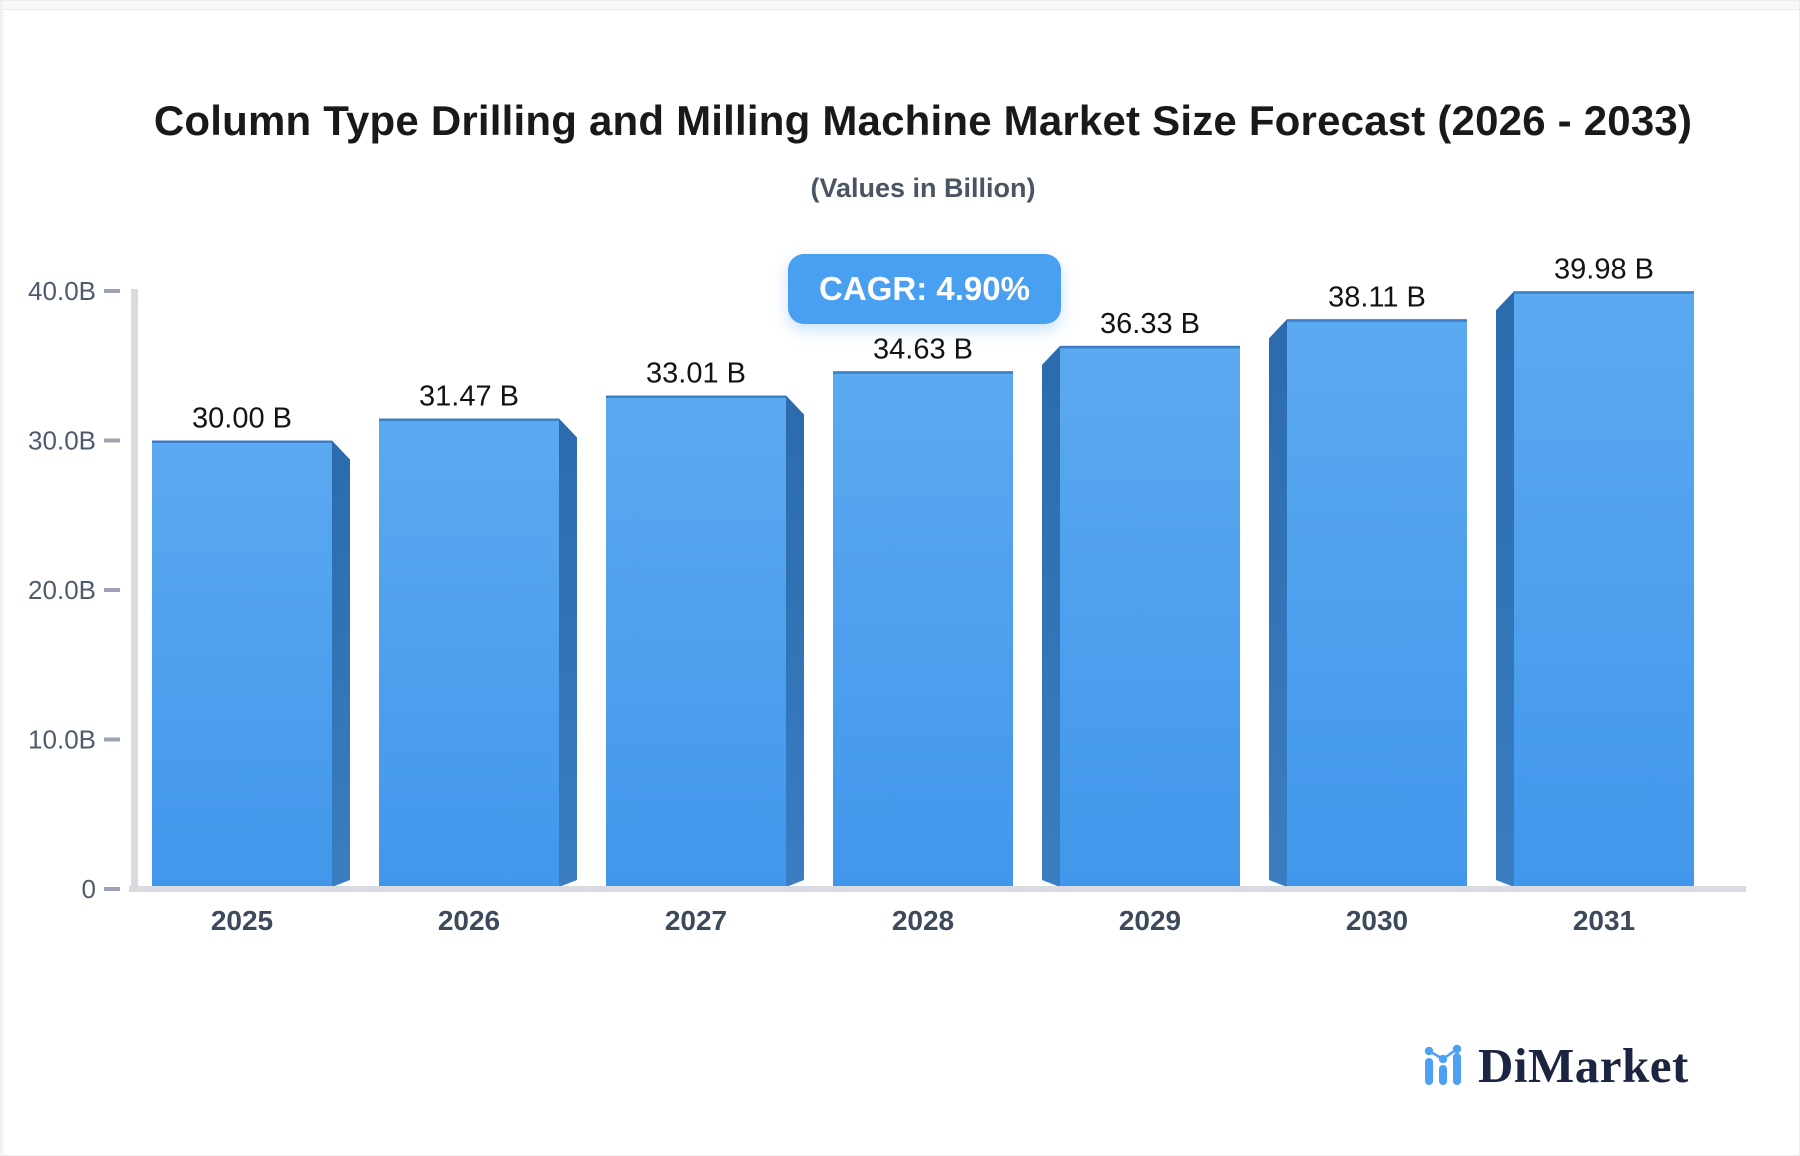 This screenshot has width=1800, height=1156. Describe the element at coordinates (1377, 920) in the screenshot. I see `x-axis-label: 2030` at that location.